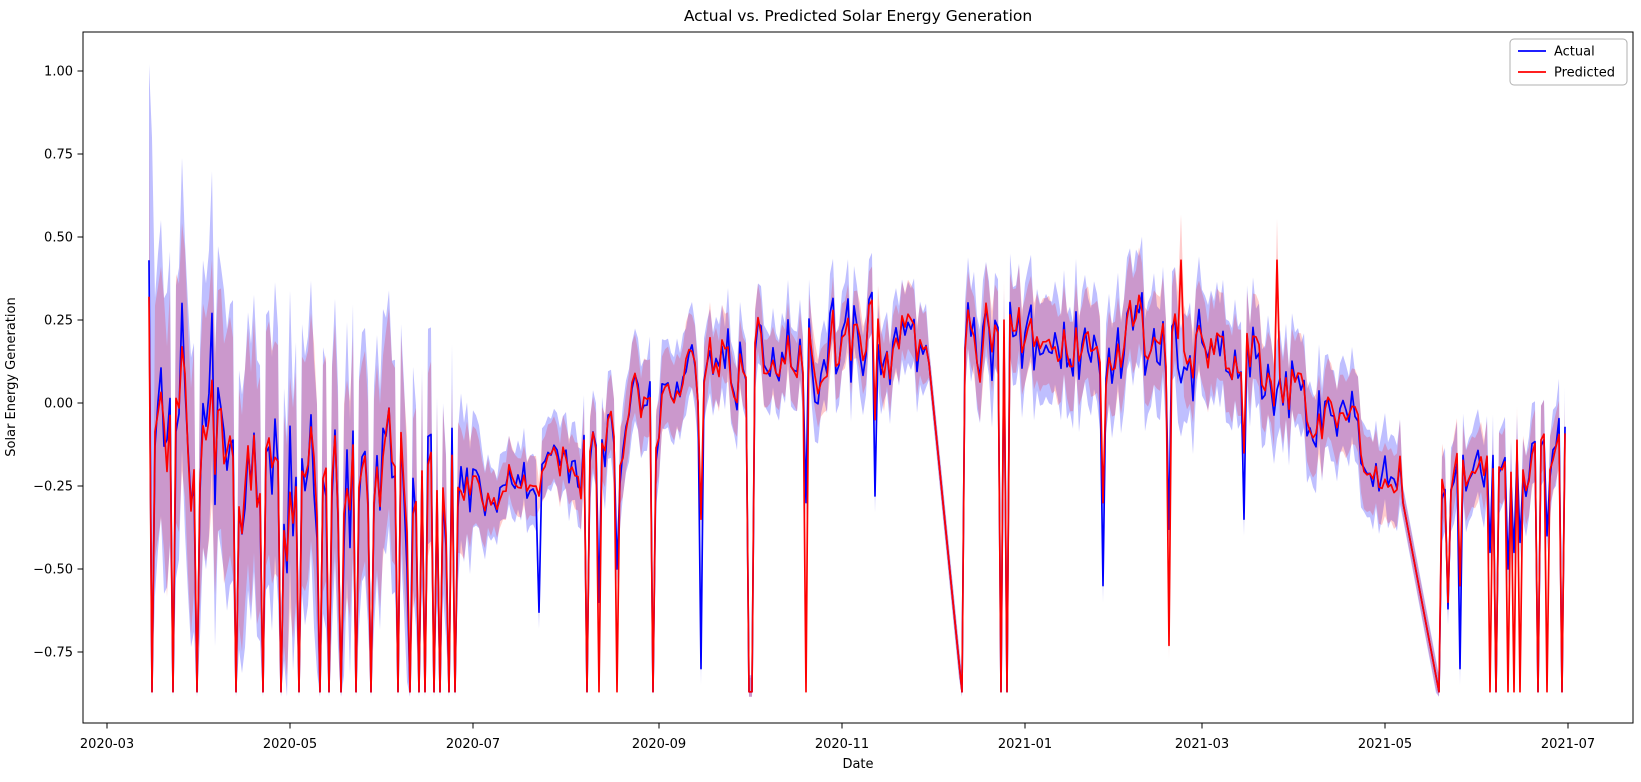  Describe the element at coordinates (53, 487) in the screenshot. I see `y-tick-label: −0.25` at that location.